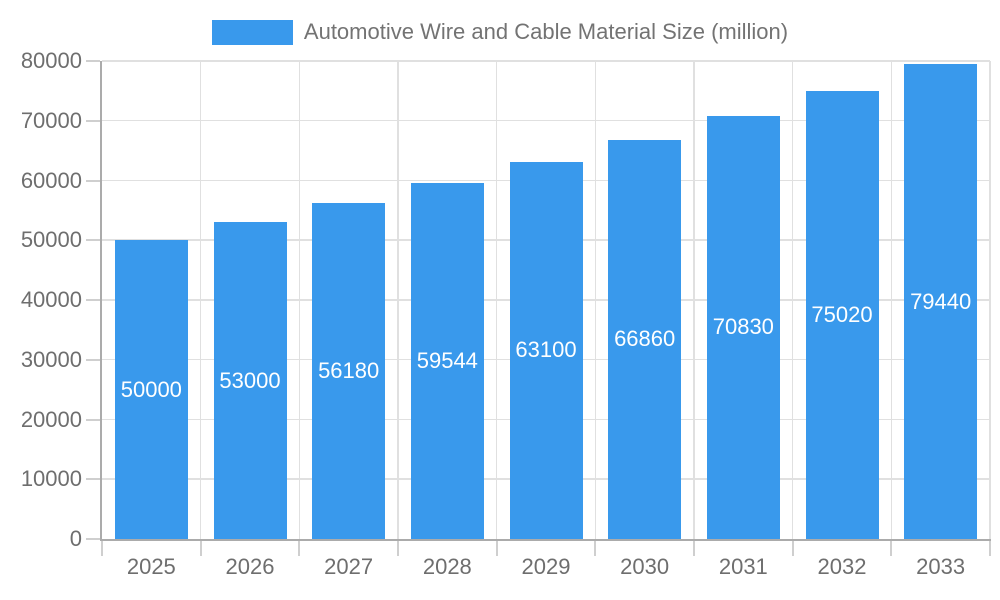 Image resolution: width=1000 pixels, height=600 pixels. Describe the element at coordinates (743, 566) in the screenshot. I see `x-axis-tick-label: 2031` at that location.